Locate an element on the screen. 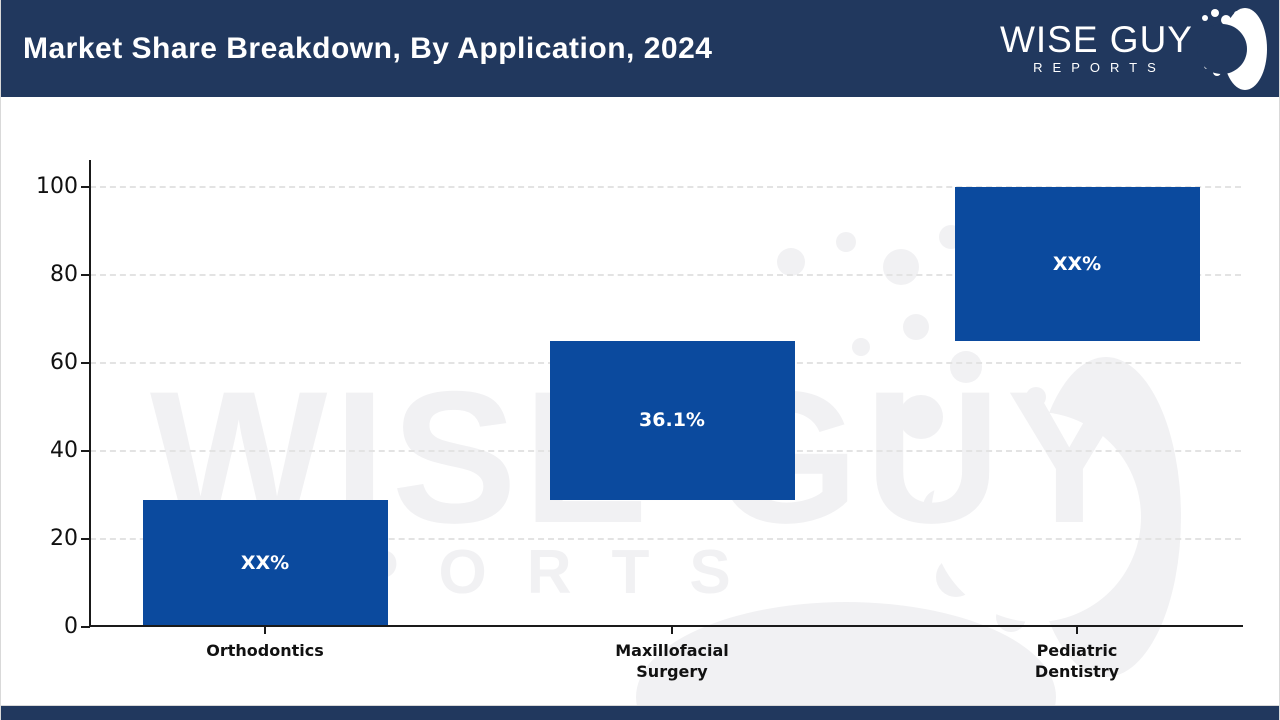 Image resolution: width=1280 pixels, height=720 pixels. bar-orthodontics: XX% is located at coordinates (265, 563).